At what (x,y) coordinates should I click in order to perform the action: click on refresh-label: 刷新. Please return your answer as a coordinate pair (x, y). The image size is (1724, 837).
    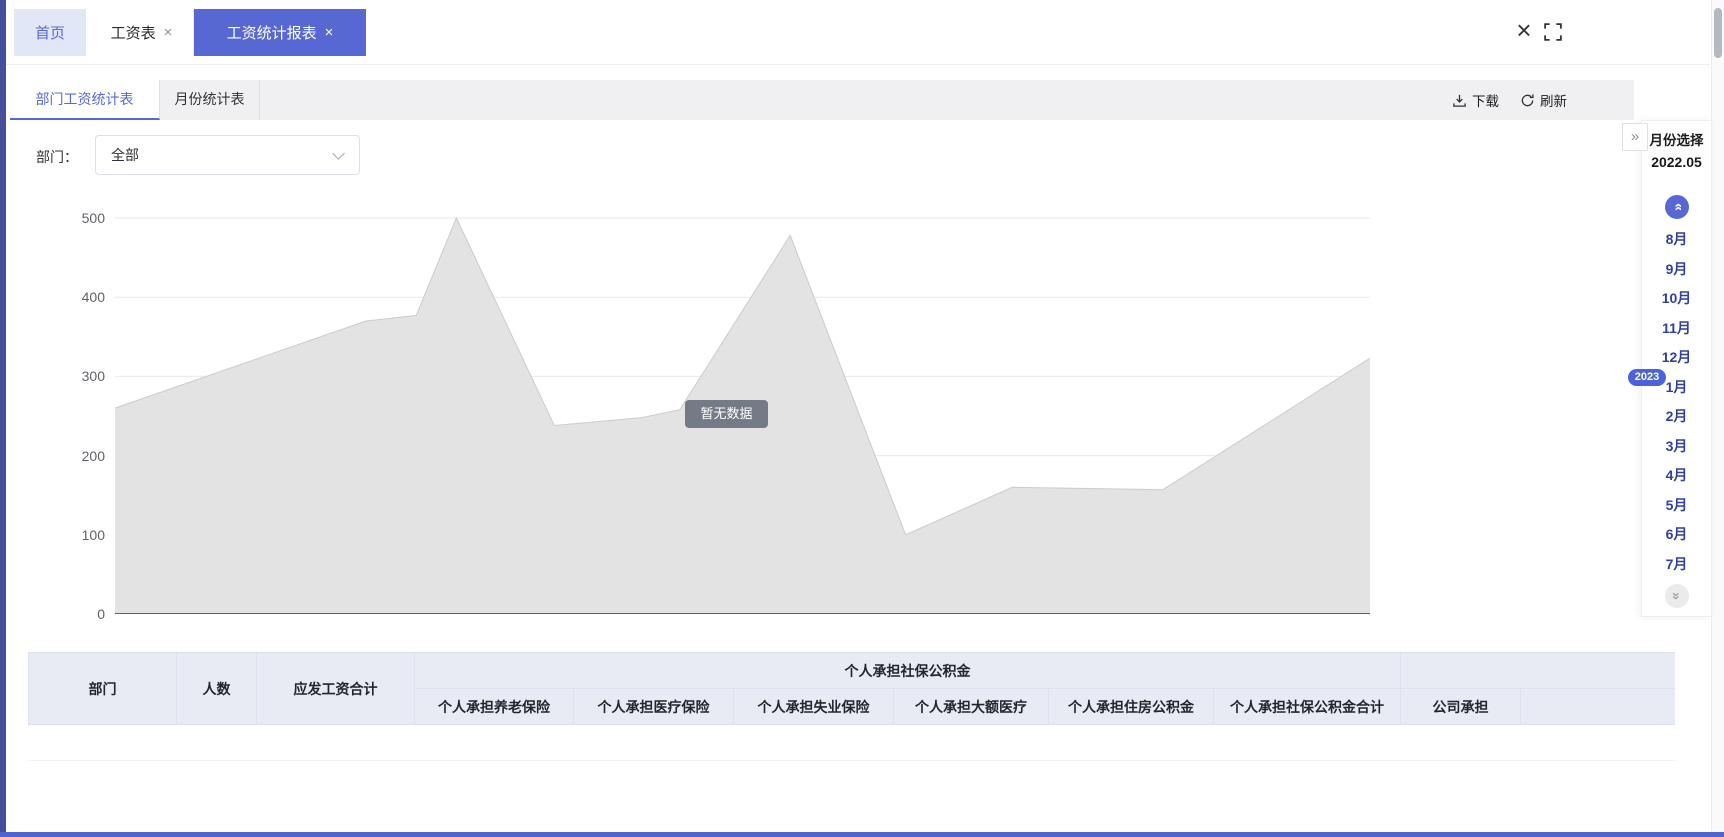
    Looking at the image, I should click on (1553, 101).